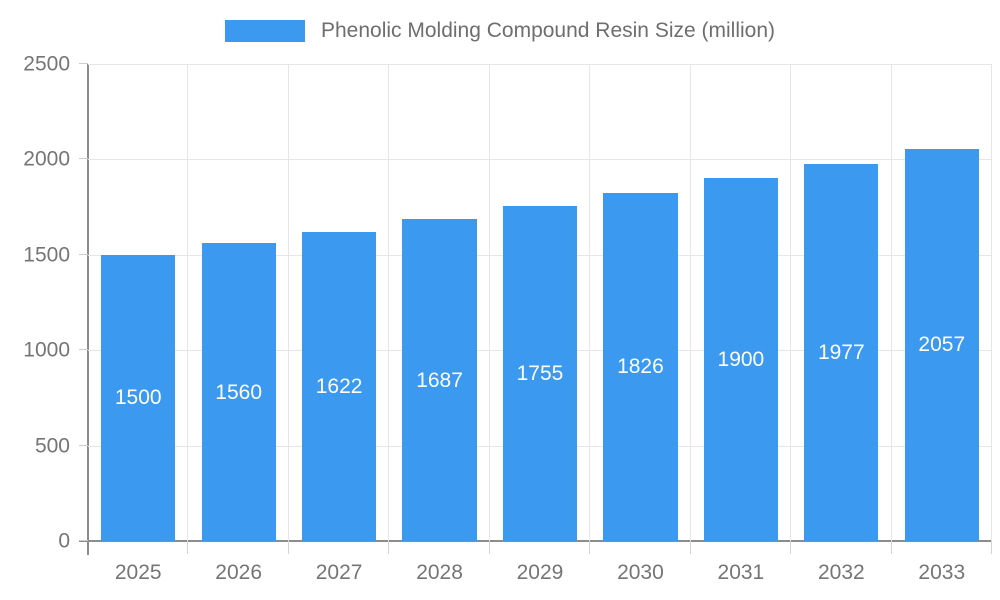 The width and height of the screenshot is (1000, 600). What do you see at coordinates (540, 572) in the screenshot?
I see `x-tick-label: 2029` at bounding box center [540, 572].